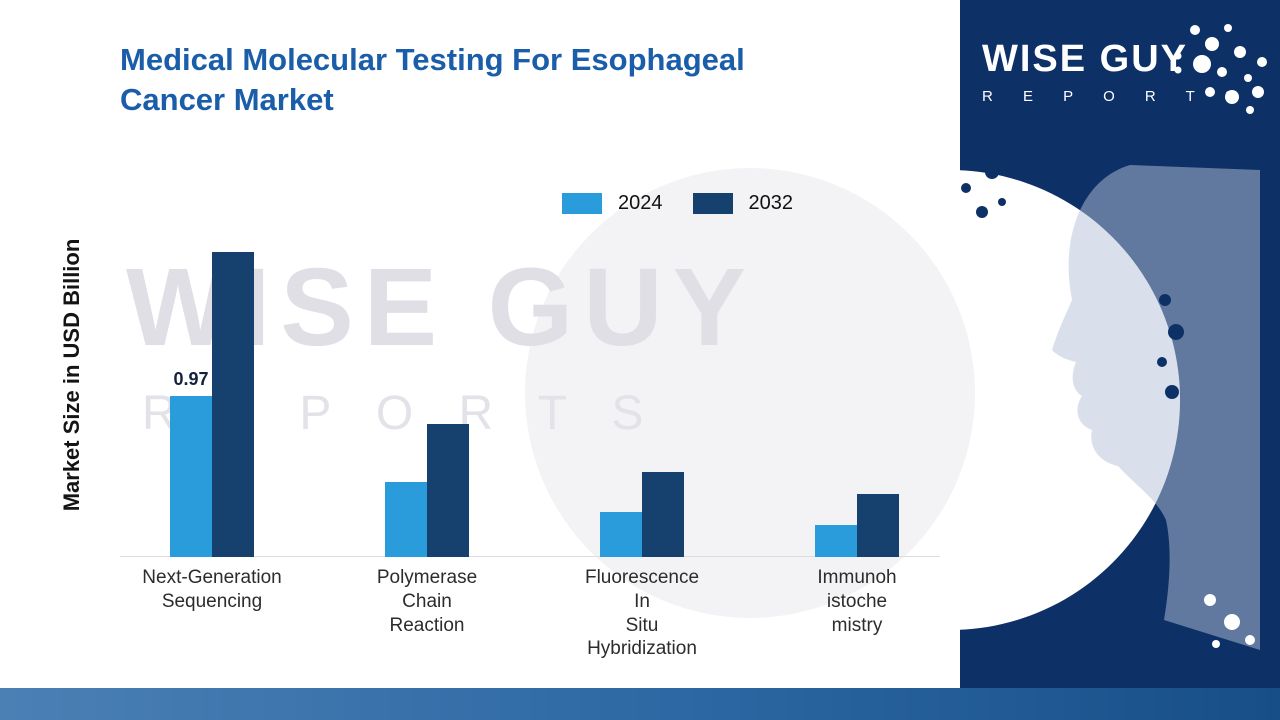 This screenshot has width=1280, height=720. Describe the element at coordinates (233, 404) in the screenshot. I see `bar-2032-next-generation-sequencing` at that location.